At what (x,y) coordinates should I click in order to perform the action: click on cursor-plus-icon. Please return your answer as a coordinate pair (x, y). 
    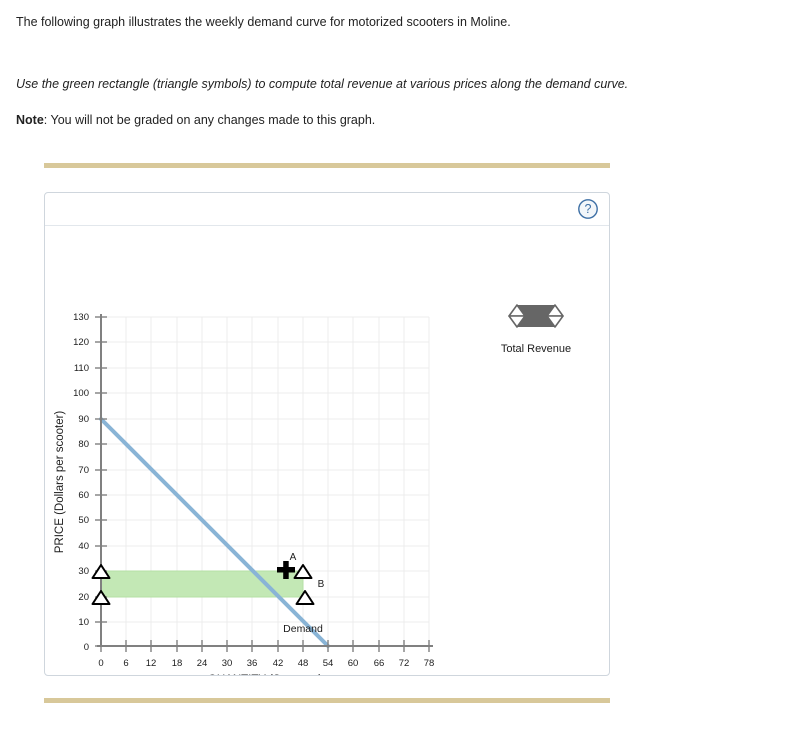
    Looking at the image, I should click on (286, 570).